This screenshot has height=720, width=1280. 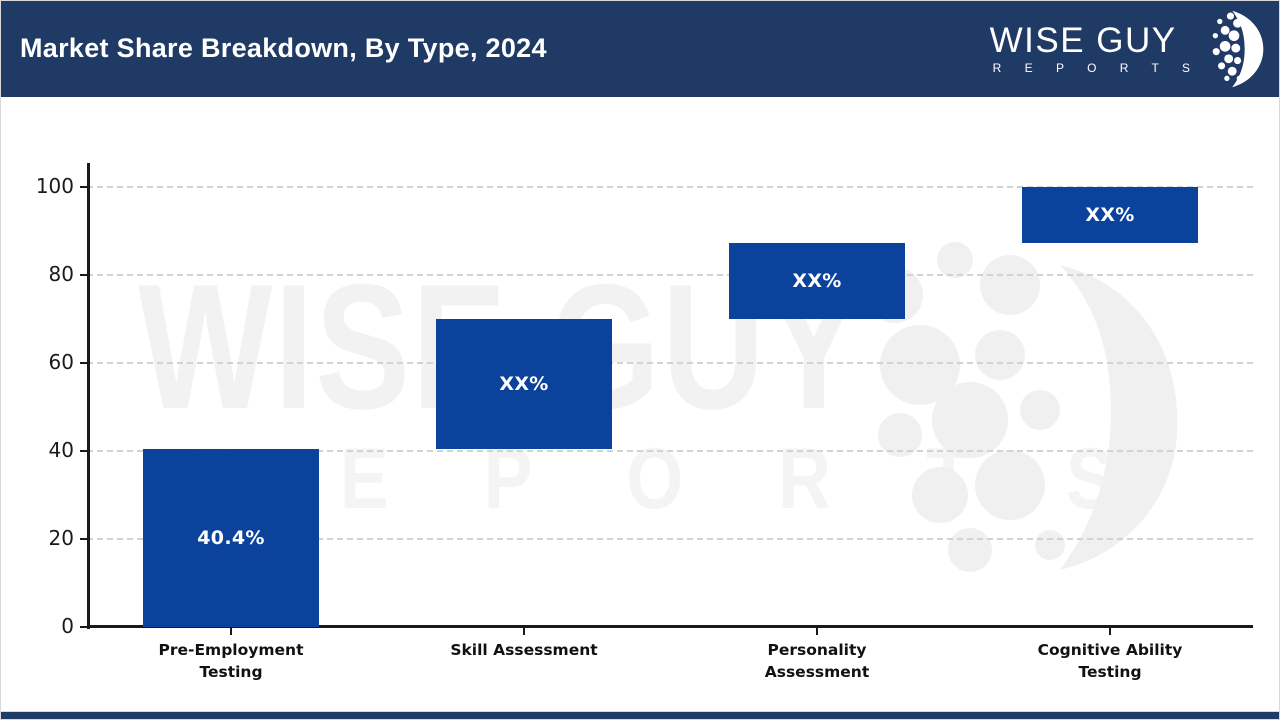 What do you see at coordinates (231, 661) in the screenshot?
I see `x-category-label-0: Pre-Employment Testing` at bounding box center [231, 661].